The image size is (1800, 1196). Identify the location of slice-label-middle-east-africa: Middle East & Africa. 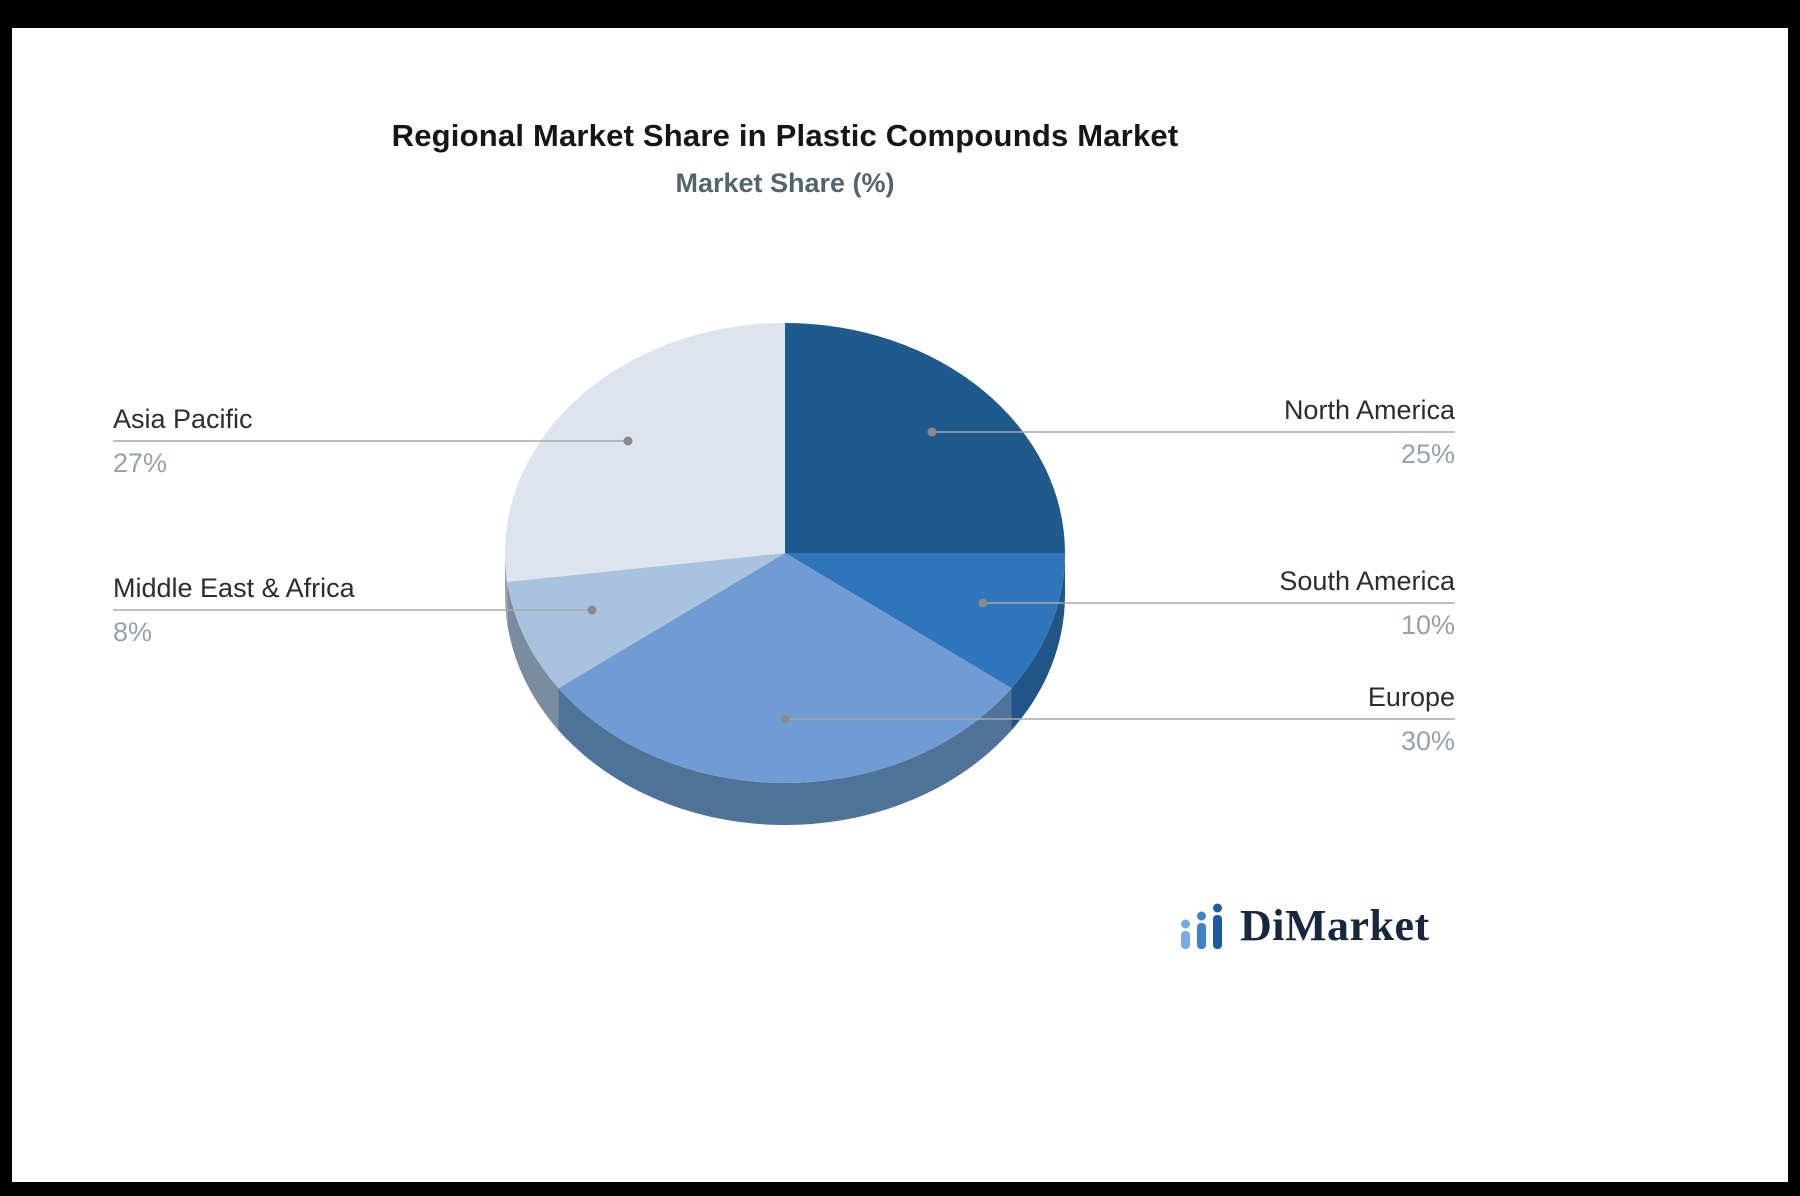
(234, 588).